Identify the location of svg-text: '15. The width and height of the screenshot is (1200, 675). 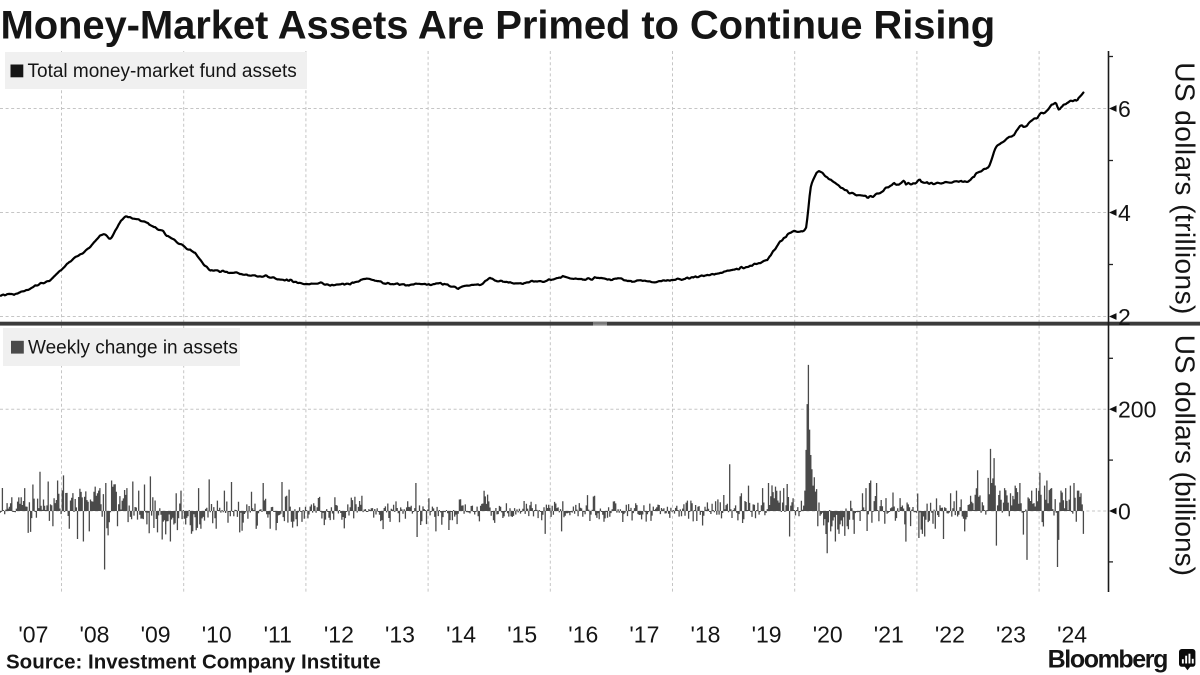
(522, 635).